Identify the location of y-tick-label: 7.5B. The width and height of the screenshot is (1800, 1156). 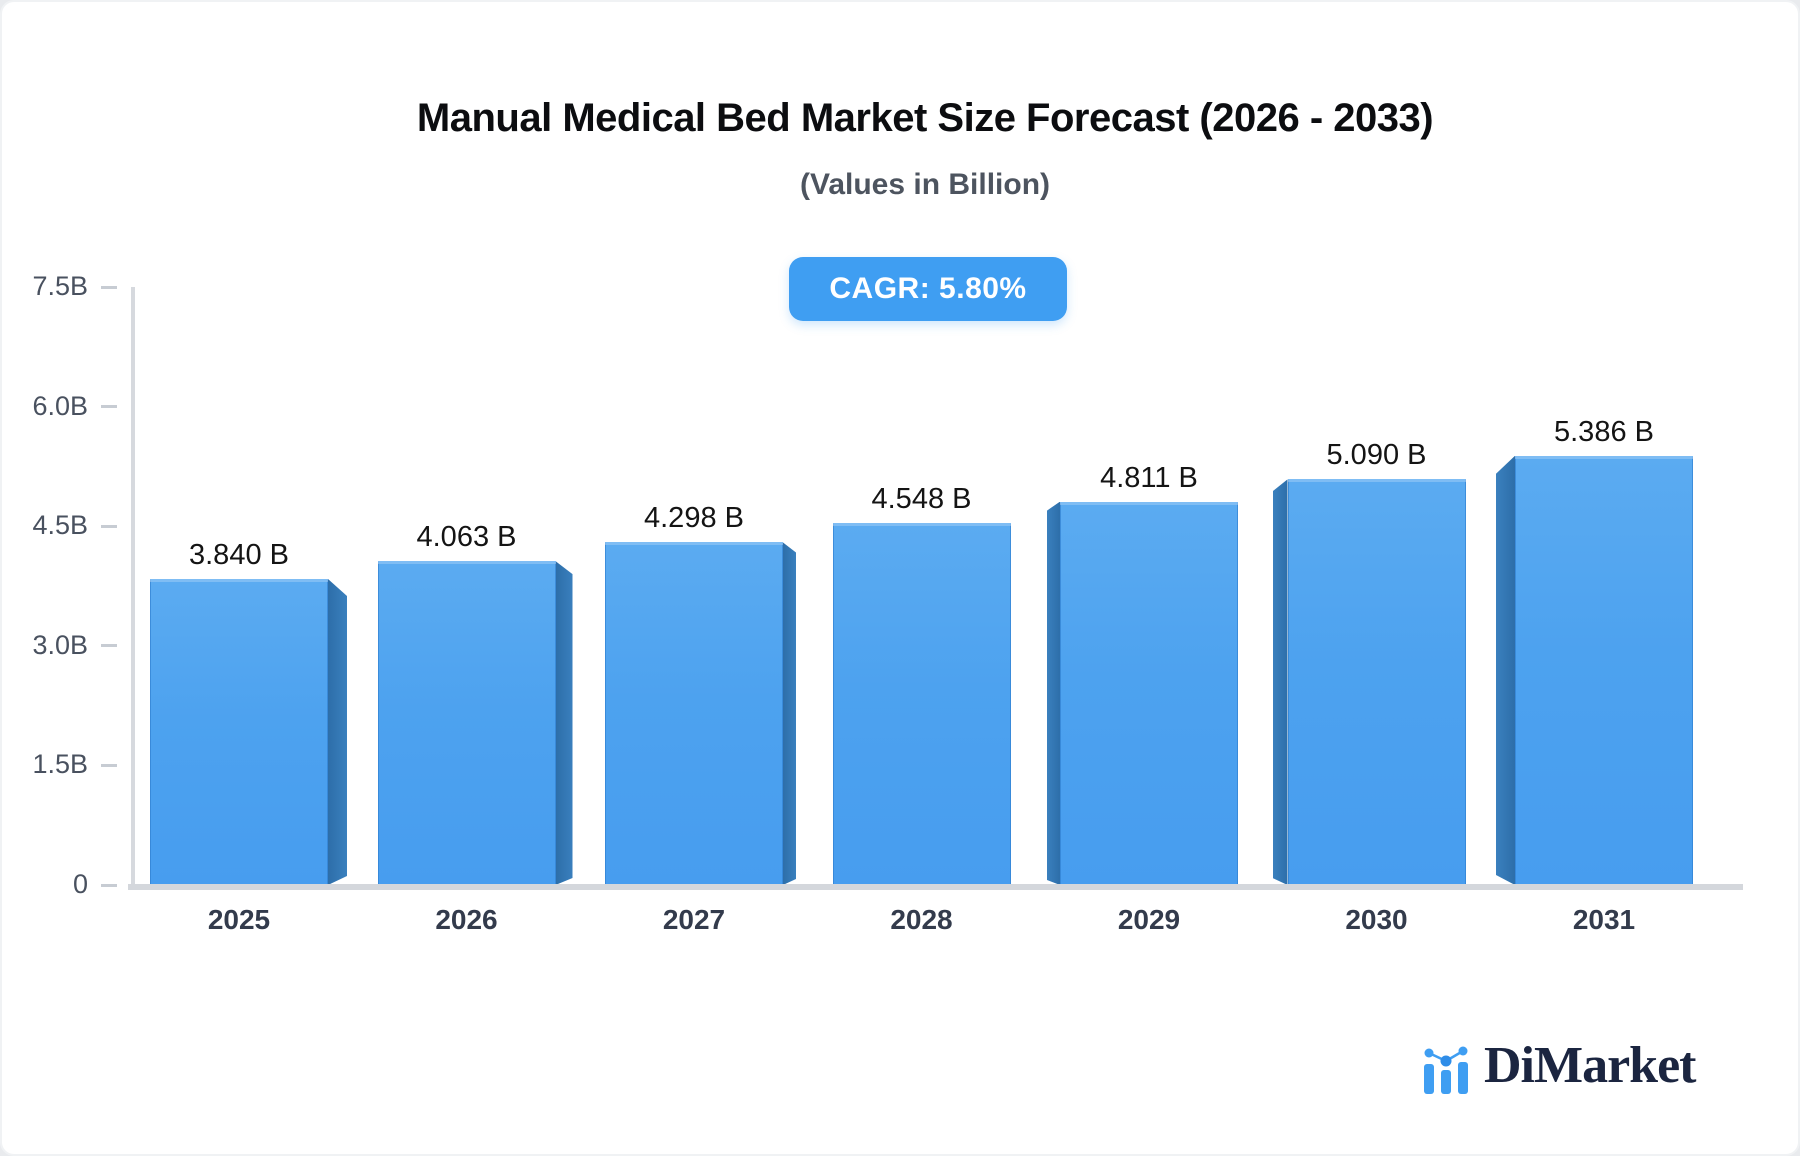
(60, 286).